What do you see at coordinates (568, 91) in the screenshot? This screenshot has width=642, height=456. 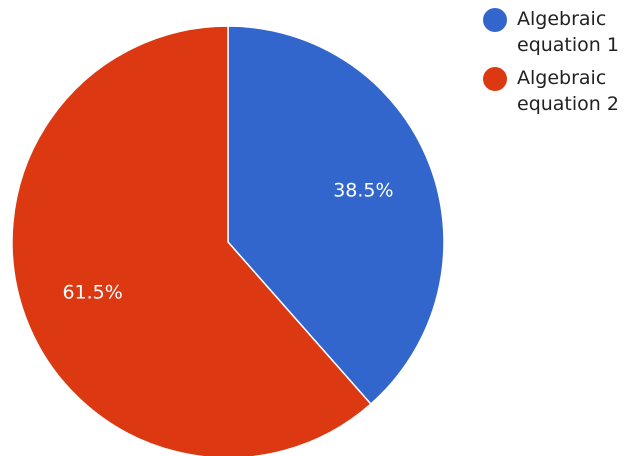 I see `legend-label: Algebraic equation 2` at bounding box center [568, 91].